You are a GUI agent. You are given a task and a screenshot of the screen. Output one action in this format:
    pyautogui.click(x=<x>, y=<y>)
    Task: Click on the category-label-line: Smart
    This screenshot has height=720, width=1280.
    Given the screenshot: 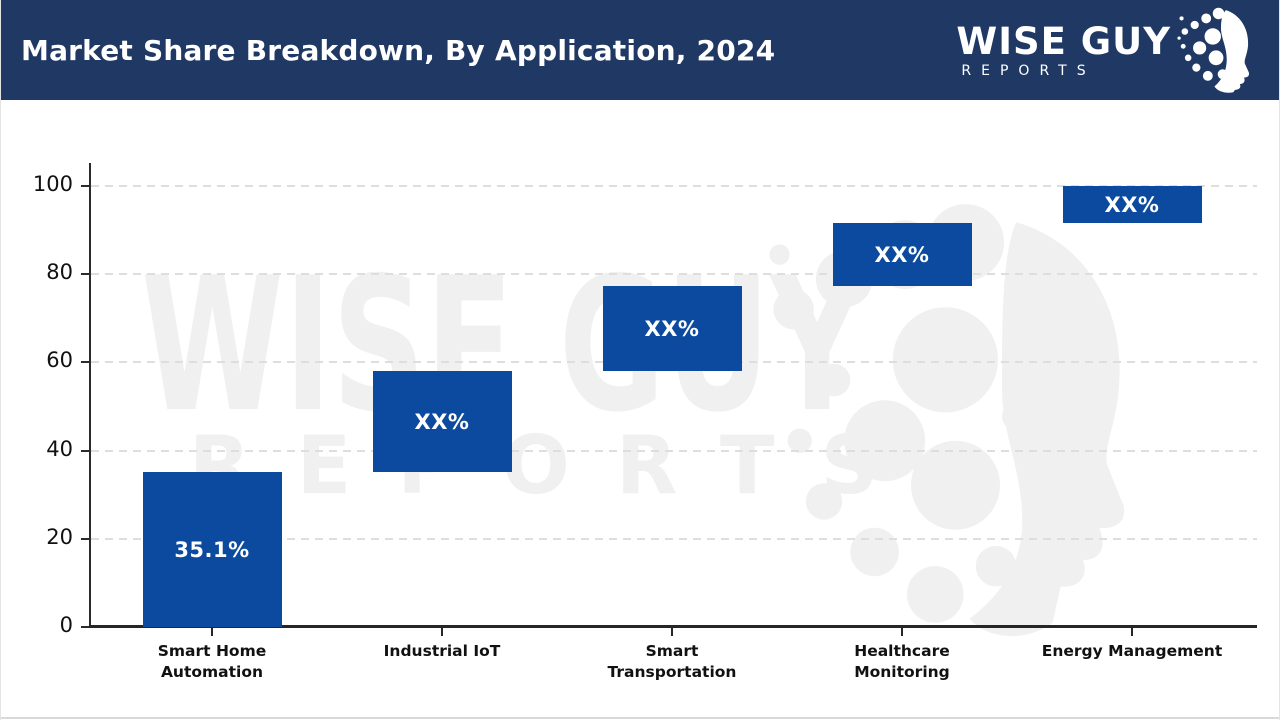 What is the action you would take?
    pyautogui.click(x=672, y=651)
    